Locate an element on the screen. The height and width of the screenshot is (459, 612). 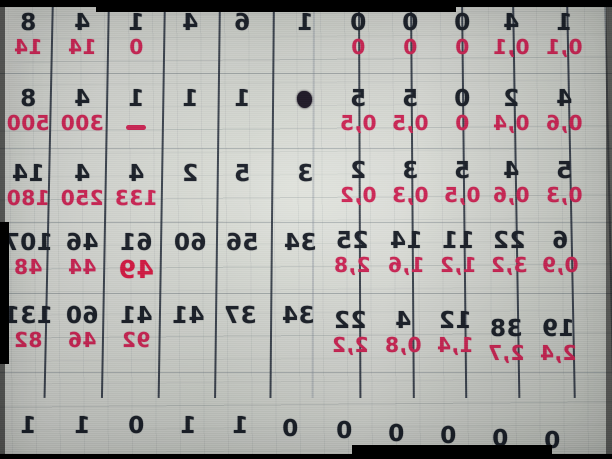
table-cell: 22 3,2 is located at coordinates (509, 252).